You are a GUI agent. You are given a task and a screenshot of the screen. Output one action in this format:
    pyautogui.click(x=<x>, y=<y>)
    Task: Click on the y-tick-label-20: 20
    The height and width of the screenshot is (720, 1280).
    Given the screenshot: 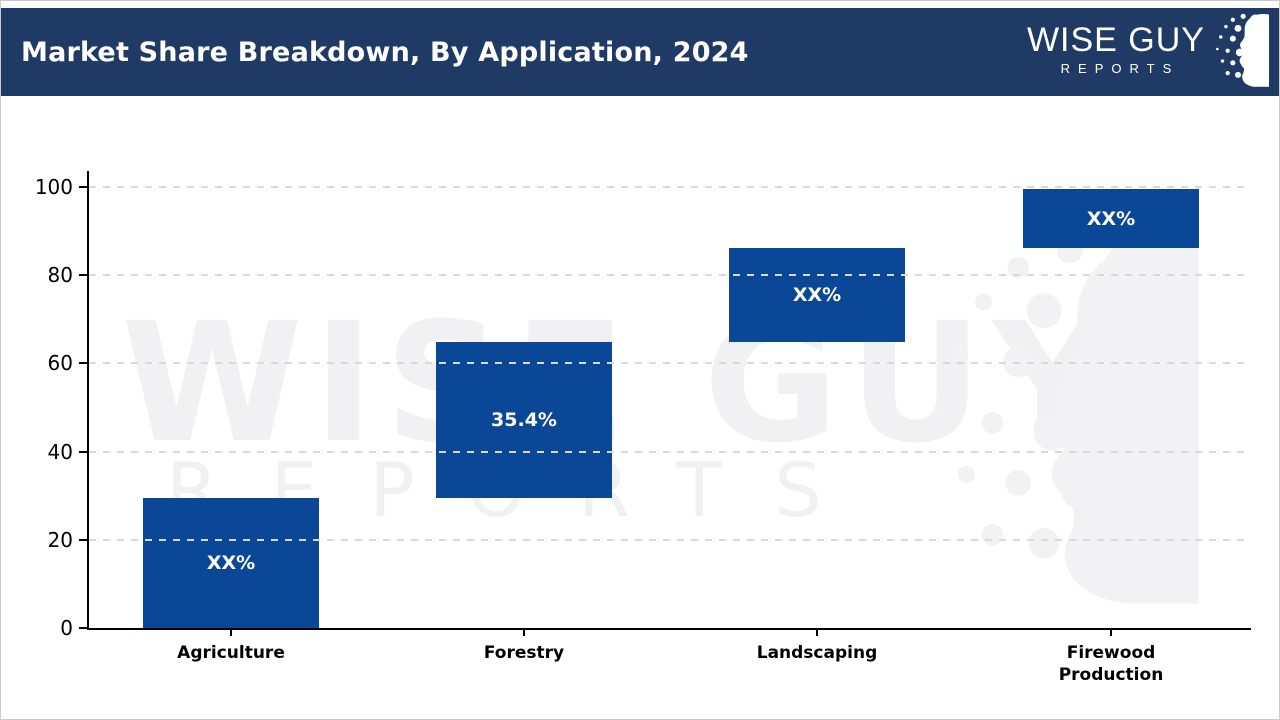 What is the action you would take?
    pyautogui.click(x=60, y=540)
    